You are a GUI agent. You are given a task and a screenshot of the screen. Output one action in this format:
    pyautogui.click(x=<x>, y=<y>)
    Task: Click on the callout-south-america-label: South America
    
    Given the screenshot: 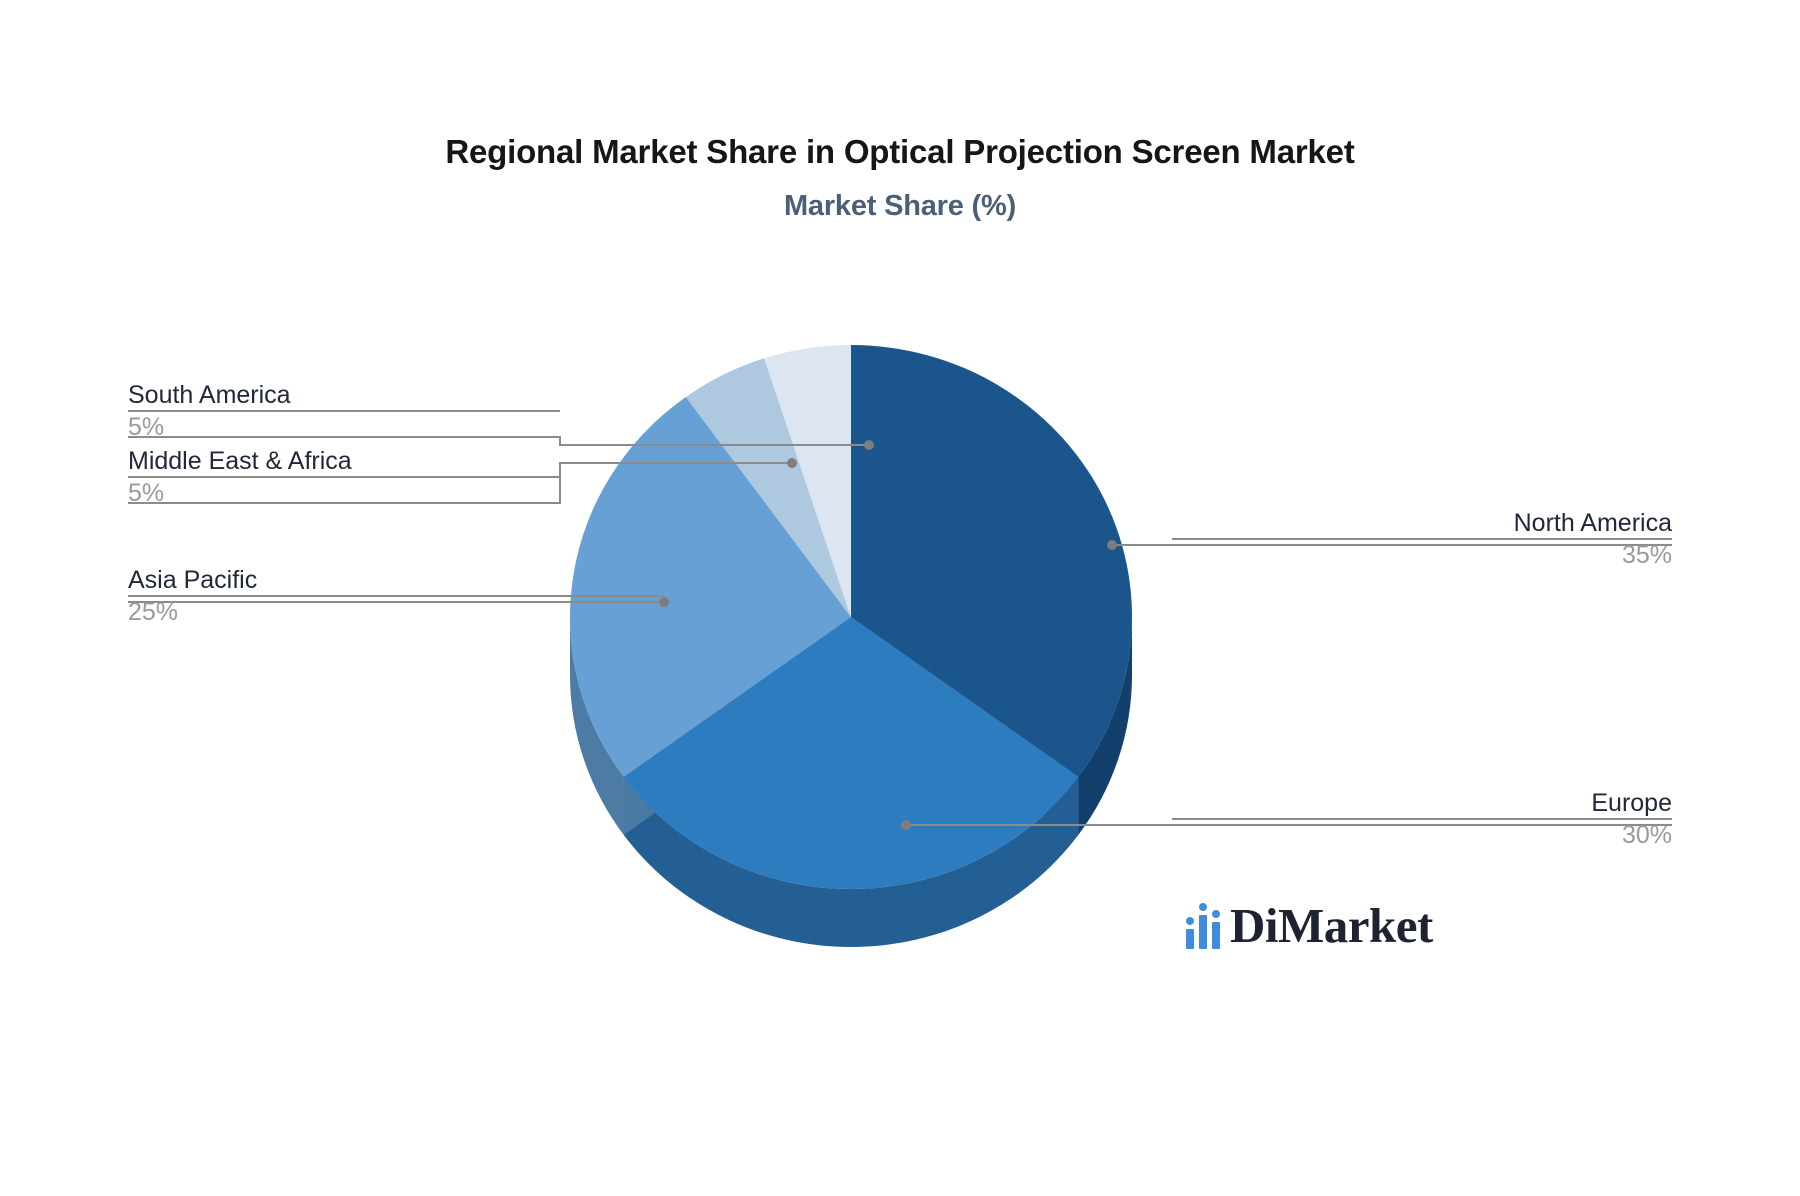 What is the action you would take?
    pyautogui.click(x=209, y=395)
    